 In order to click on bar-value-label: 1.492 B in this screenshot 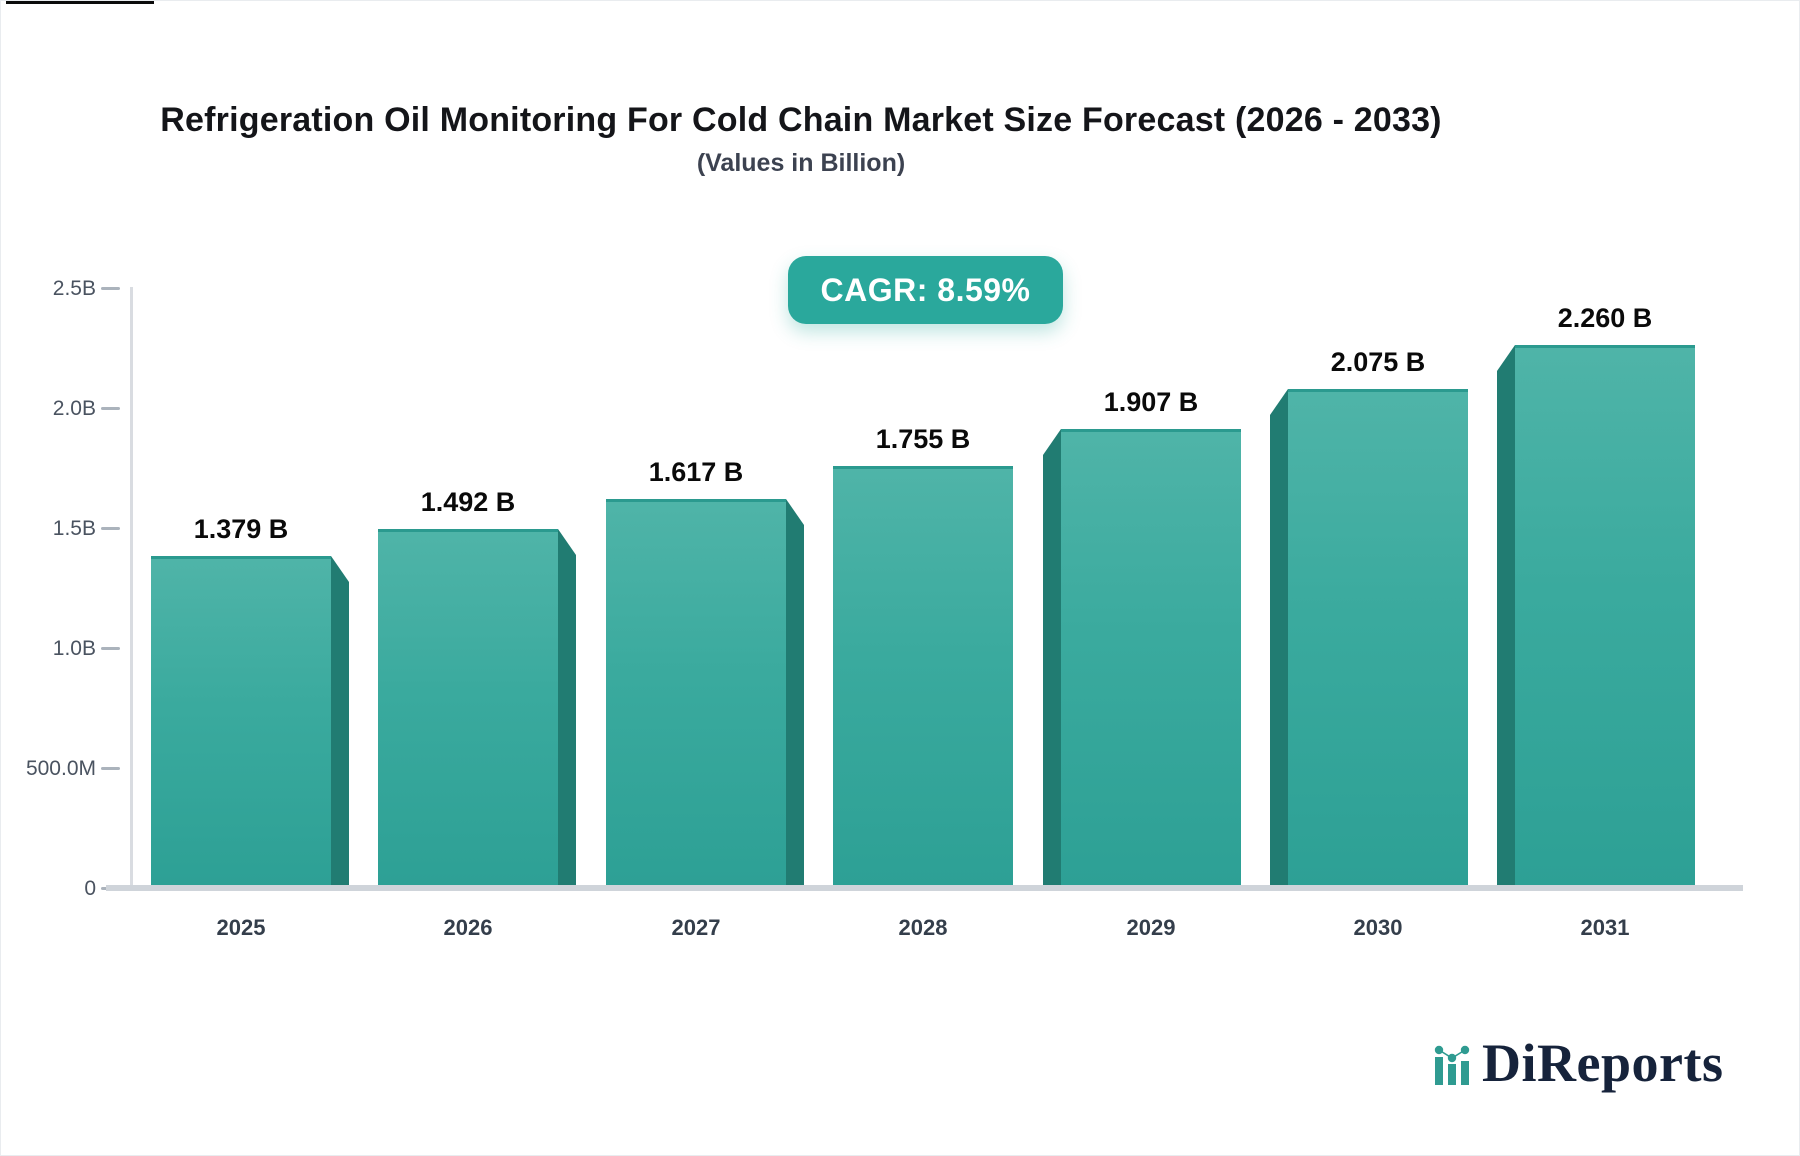, I will do `click(468, 502)`.